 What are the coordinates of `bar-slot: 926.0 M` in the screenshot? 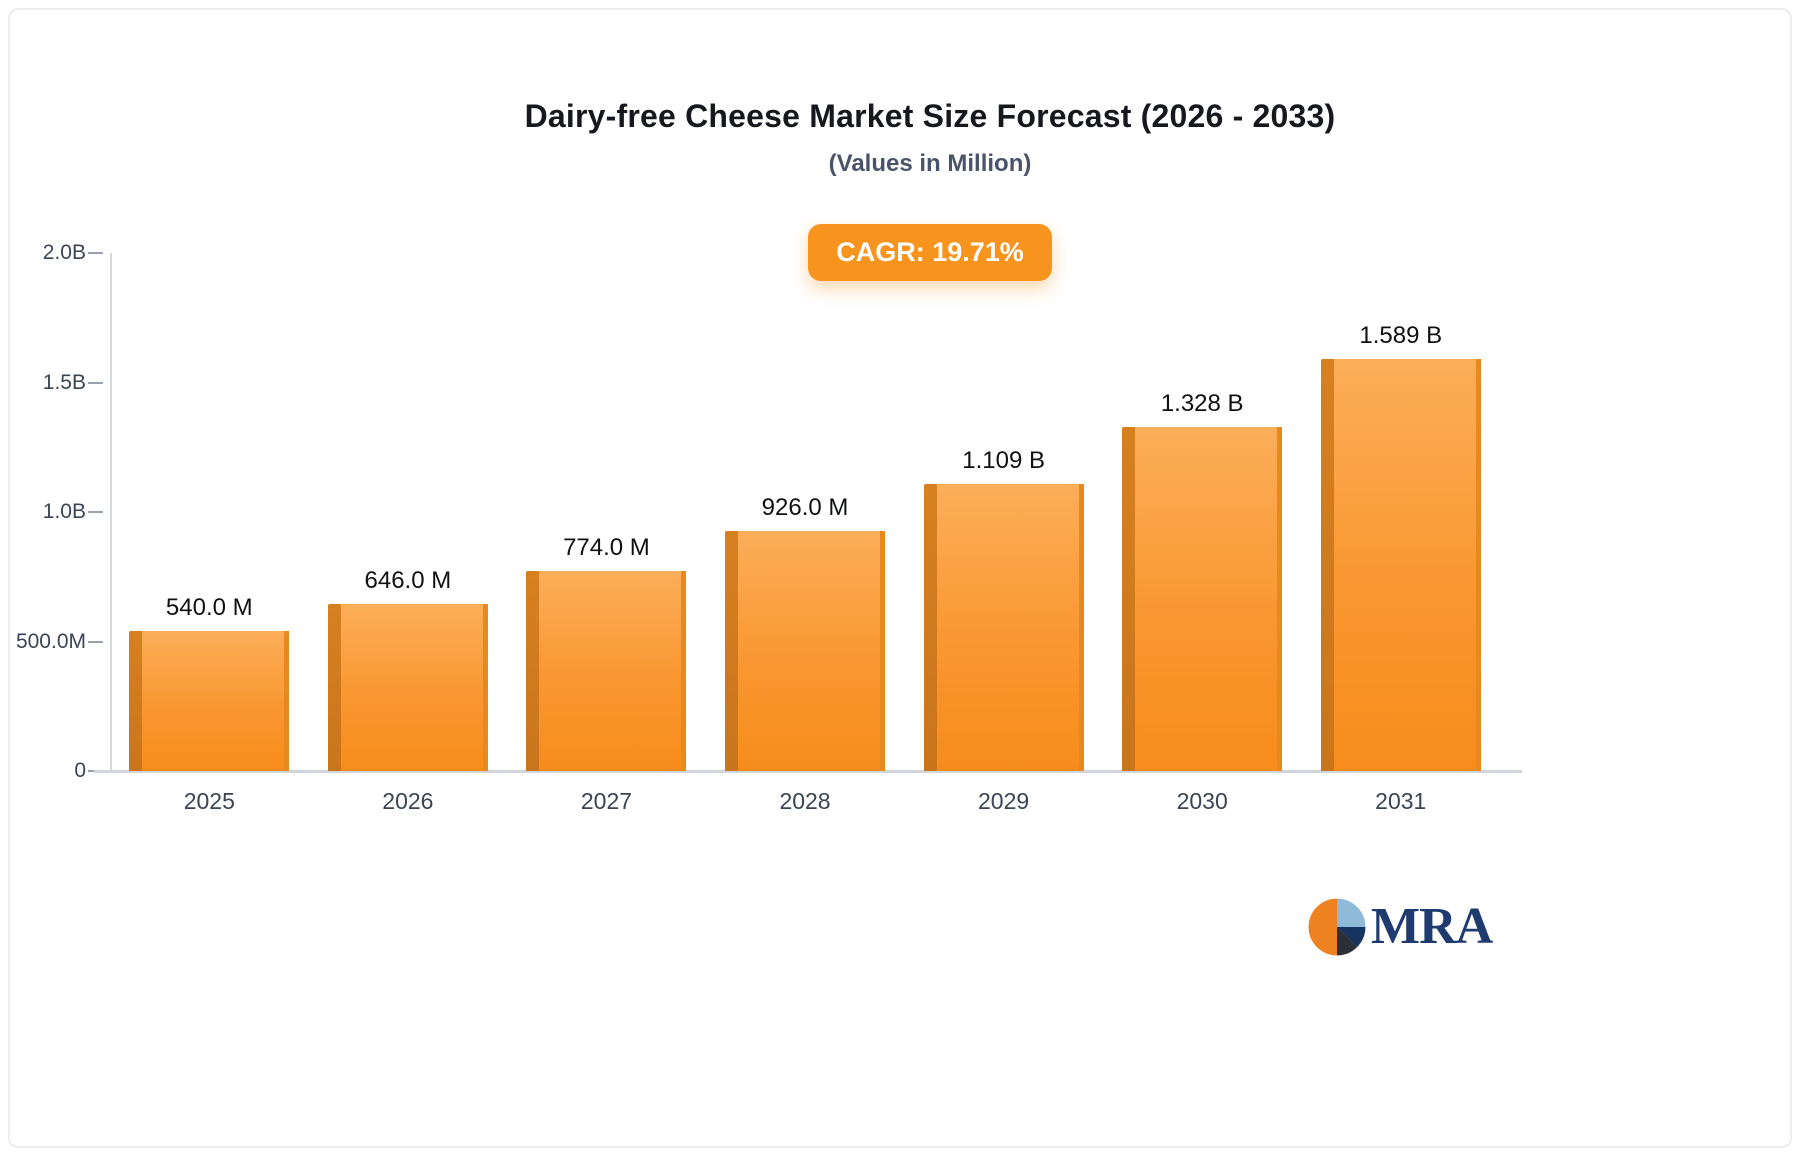 It's located at (805, 512).